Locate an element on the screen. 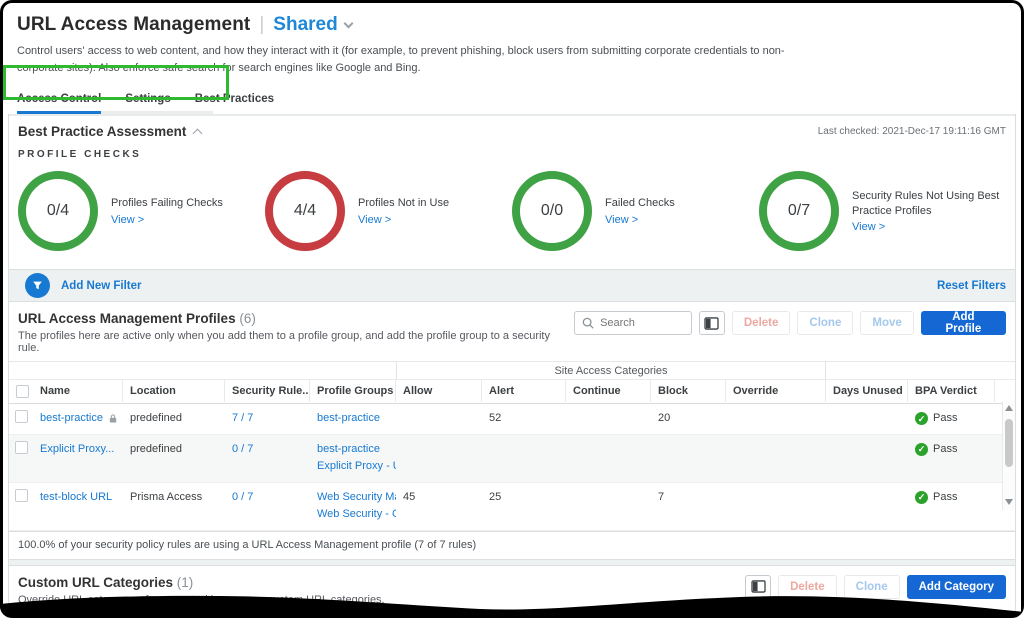  profile-group-link: Explicit Proxy - Unk is located at coordinates (356, 466).